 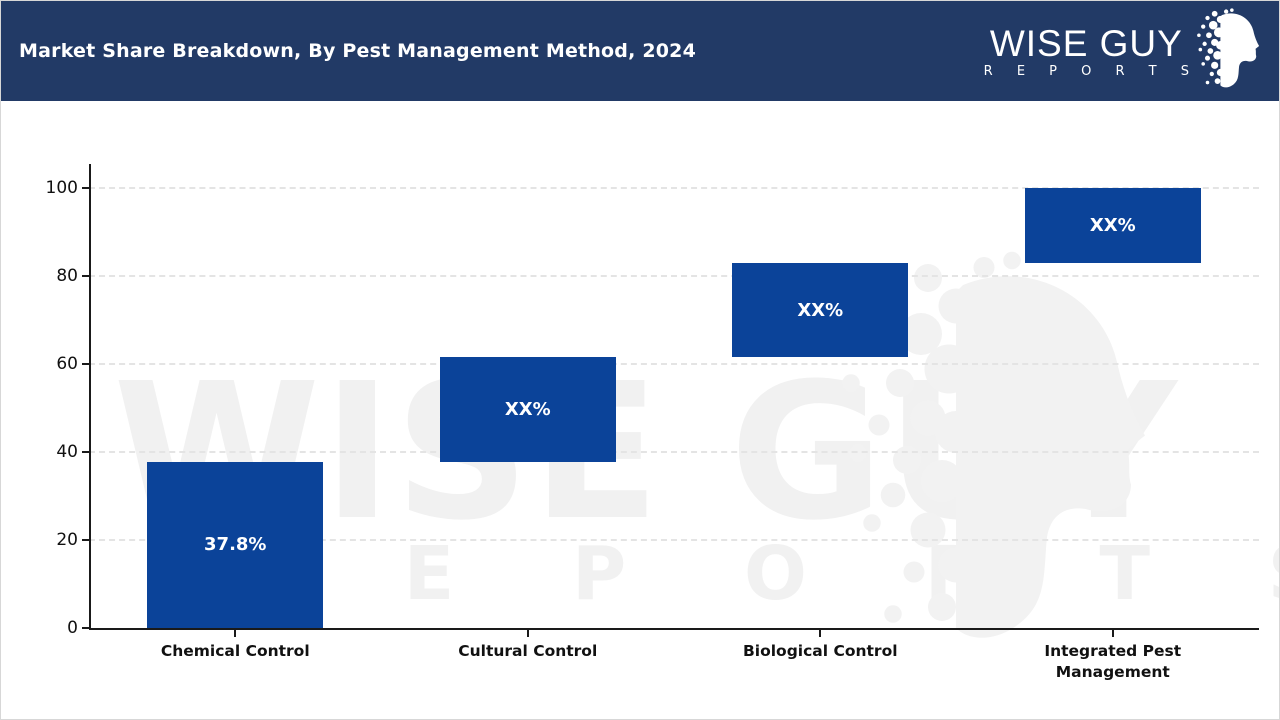 What do you see at coordinates (72, 628) in the screenshot?
I see `y-tick-label: 0` at bounding box center [72, 628].